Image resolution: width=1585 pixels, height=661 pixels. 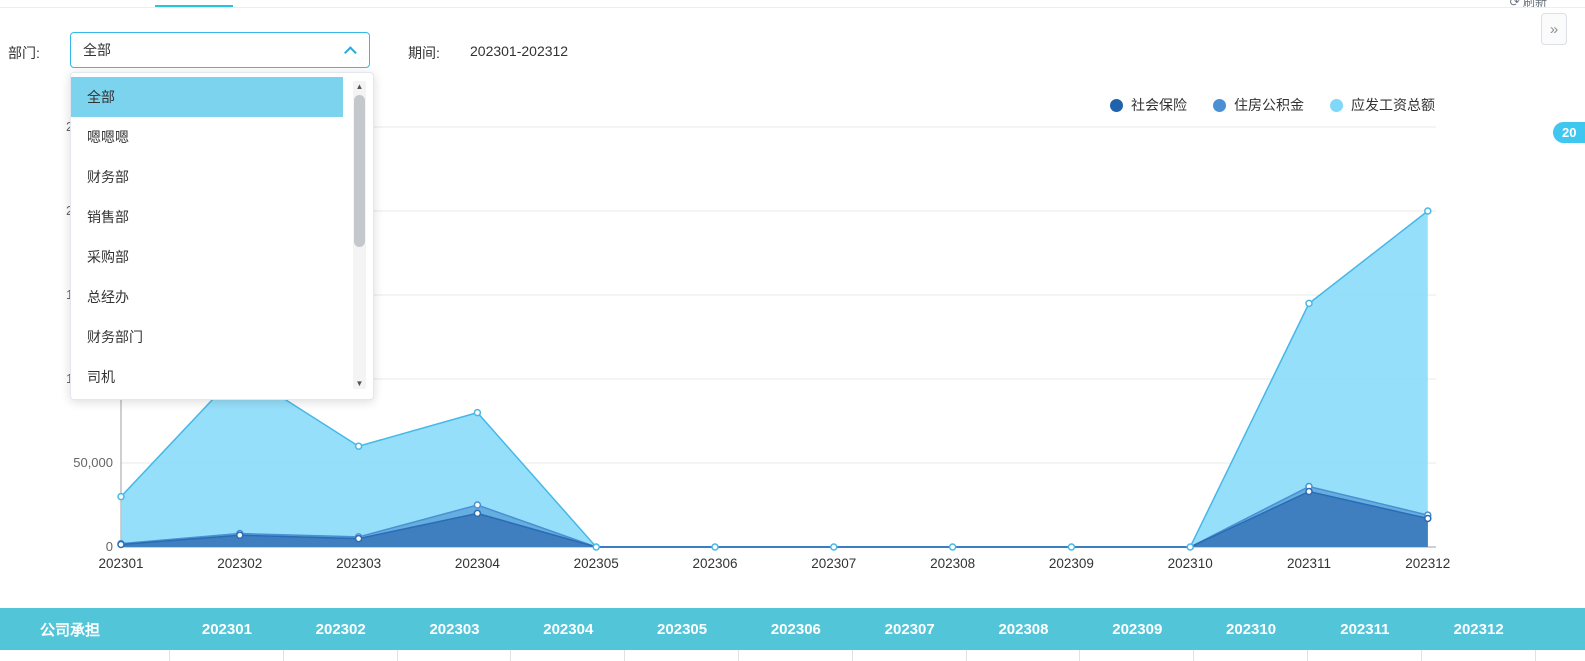 I want to click on table-header-cell: 202312, so click(x=1478, y=629).